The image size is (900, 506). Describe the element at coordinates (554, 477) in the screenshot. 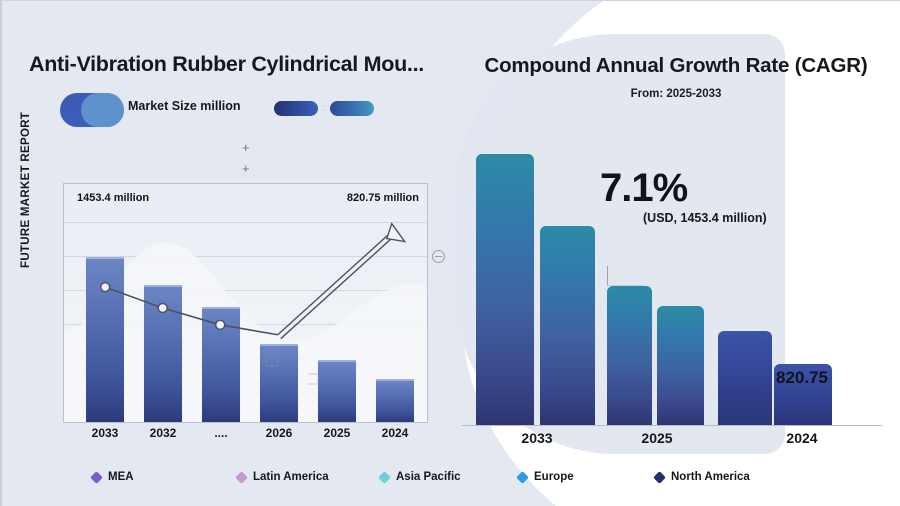

I see `legend-label-europe: Europe` at that location.